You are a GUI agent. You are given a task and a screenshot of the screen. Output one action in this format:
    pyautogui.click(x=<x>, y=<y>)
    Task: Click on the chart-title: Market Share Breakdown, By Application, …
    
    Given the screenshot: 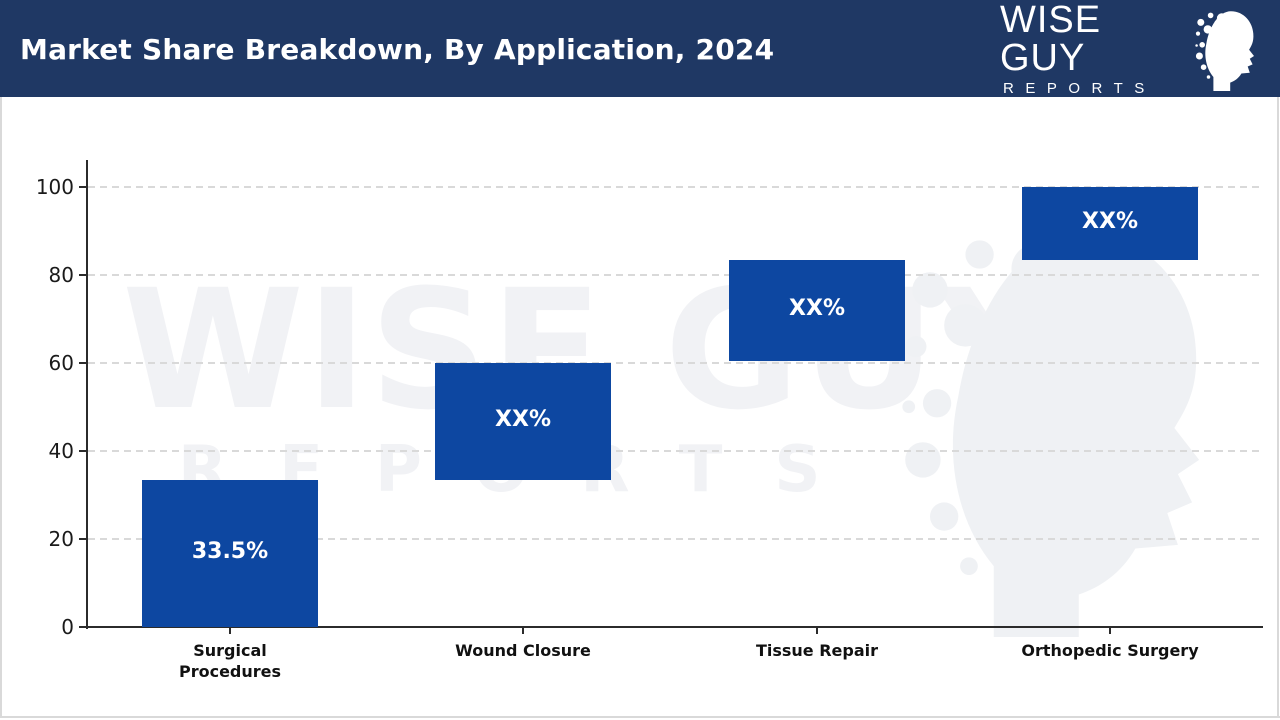 What is the action you would take?
    pyautogui.click(x=397, y=49)
    